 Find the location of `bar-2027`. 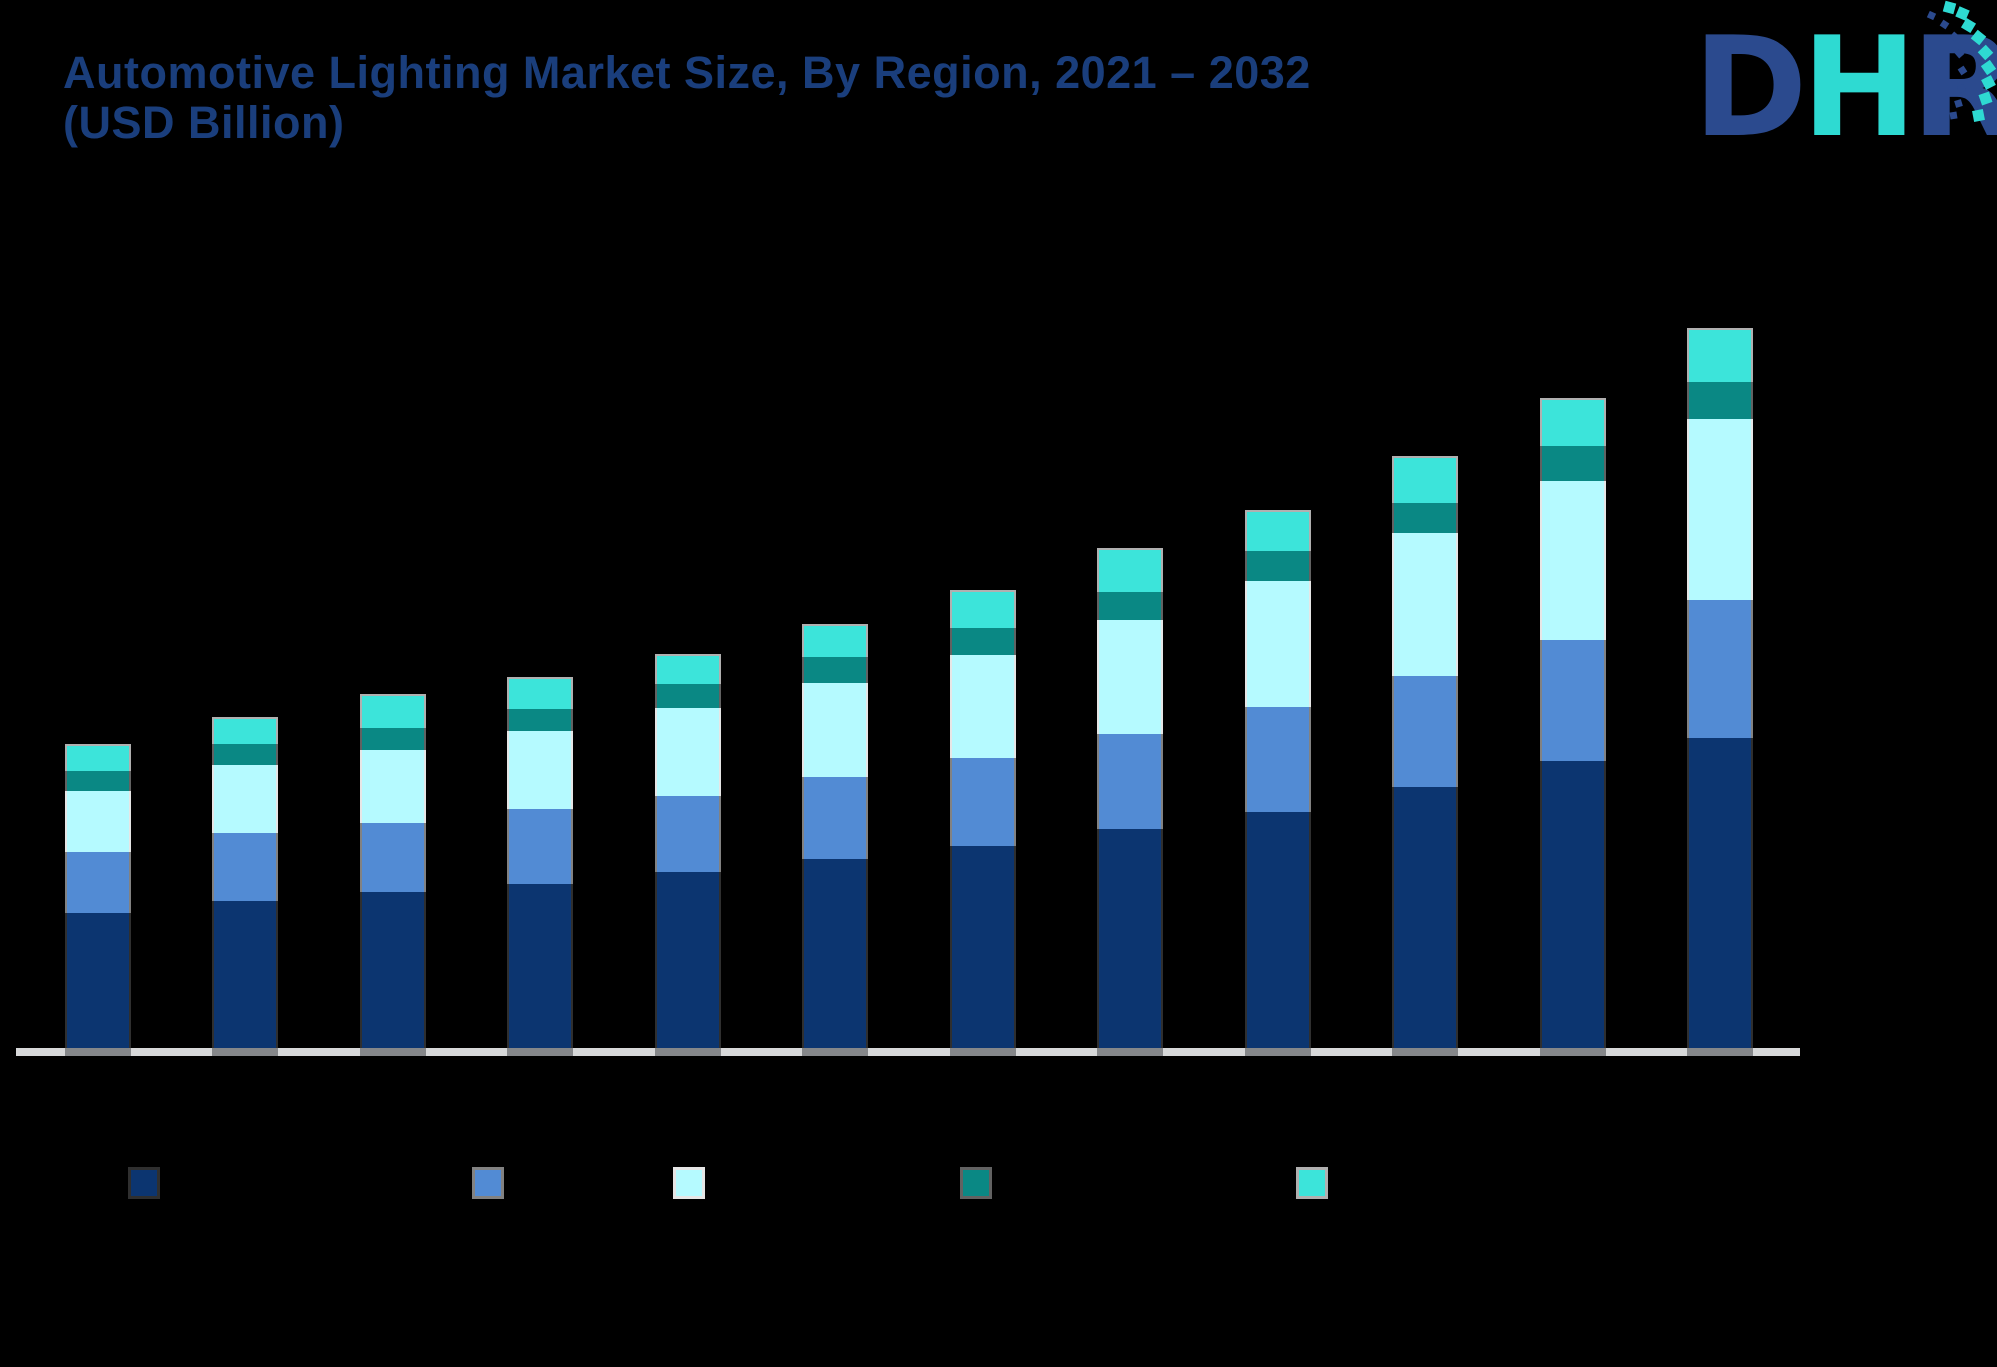

bar-2027 is located at coordinates (983, 819).